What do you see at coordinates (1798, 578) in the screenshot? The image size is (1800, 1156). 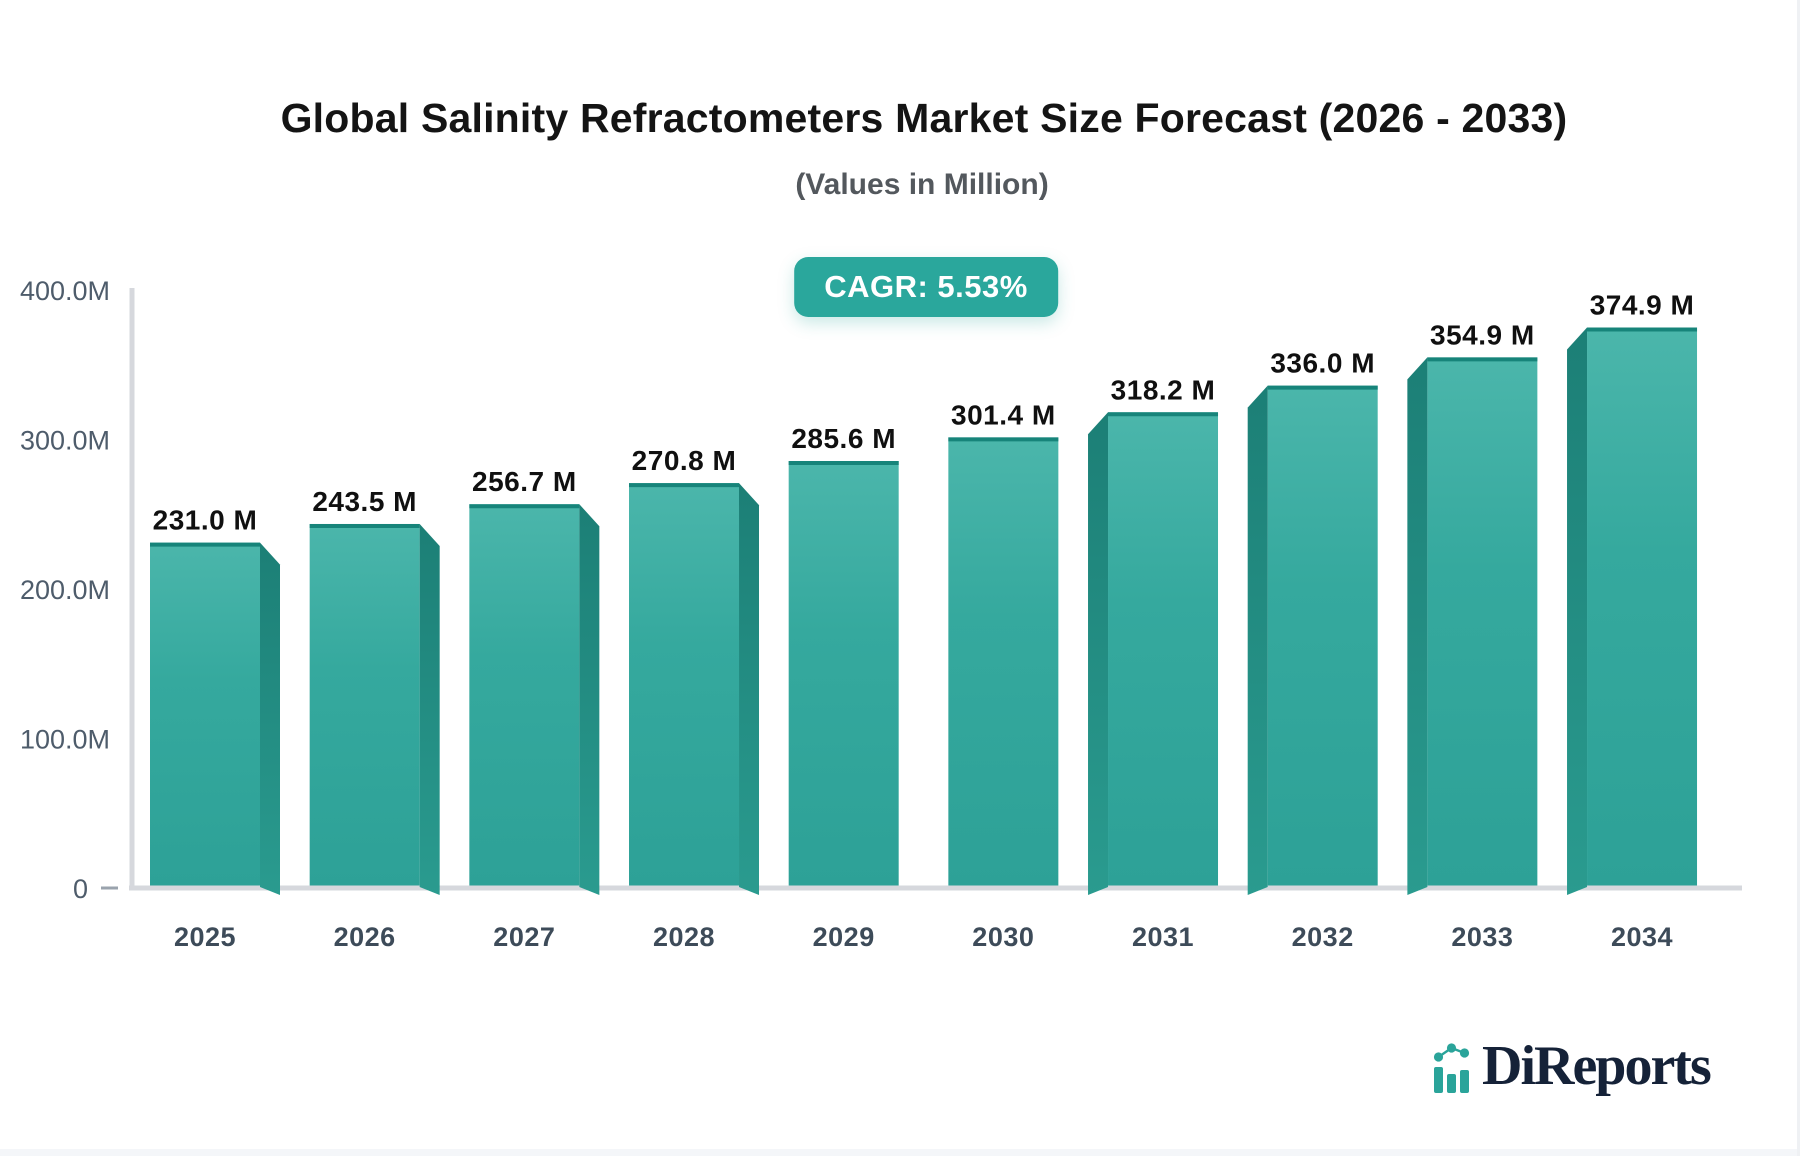 I see `right-edge-strip` at bounding box center [1798, 578].